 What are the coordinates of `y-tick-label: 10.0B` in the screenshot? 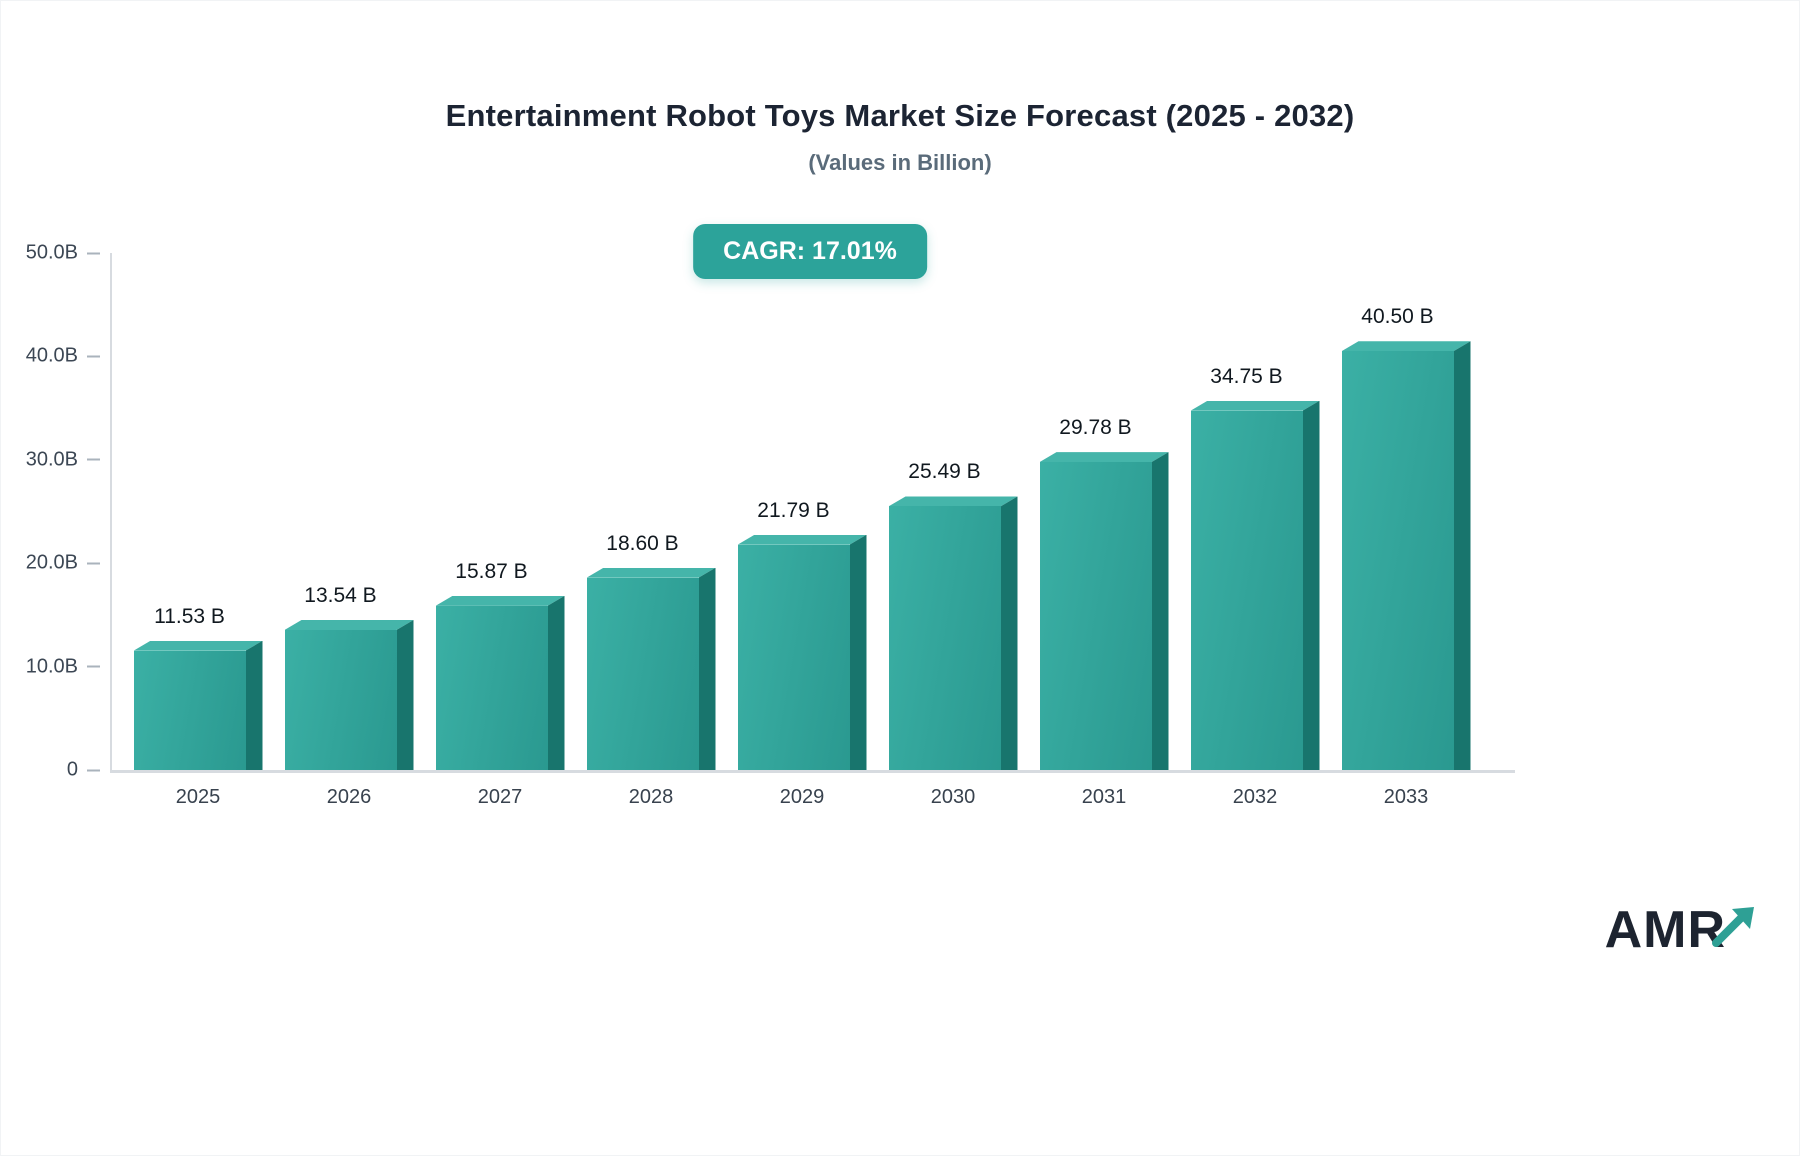 It's located at (63, 666).